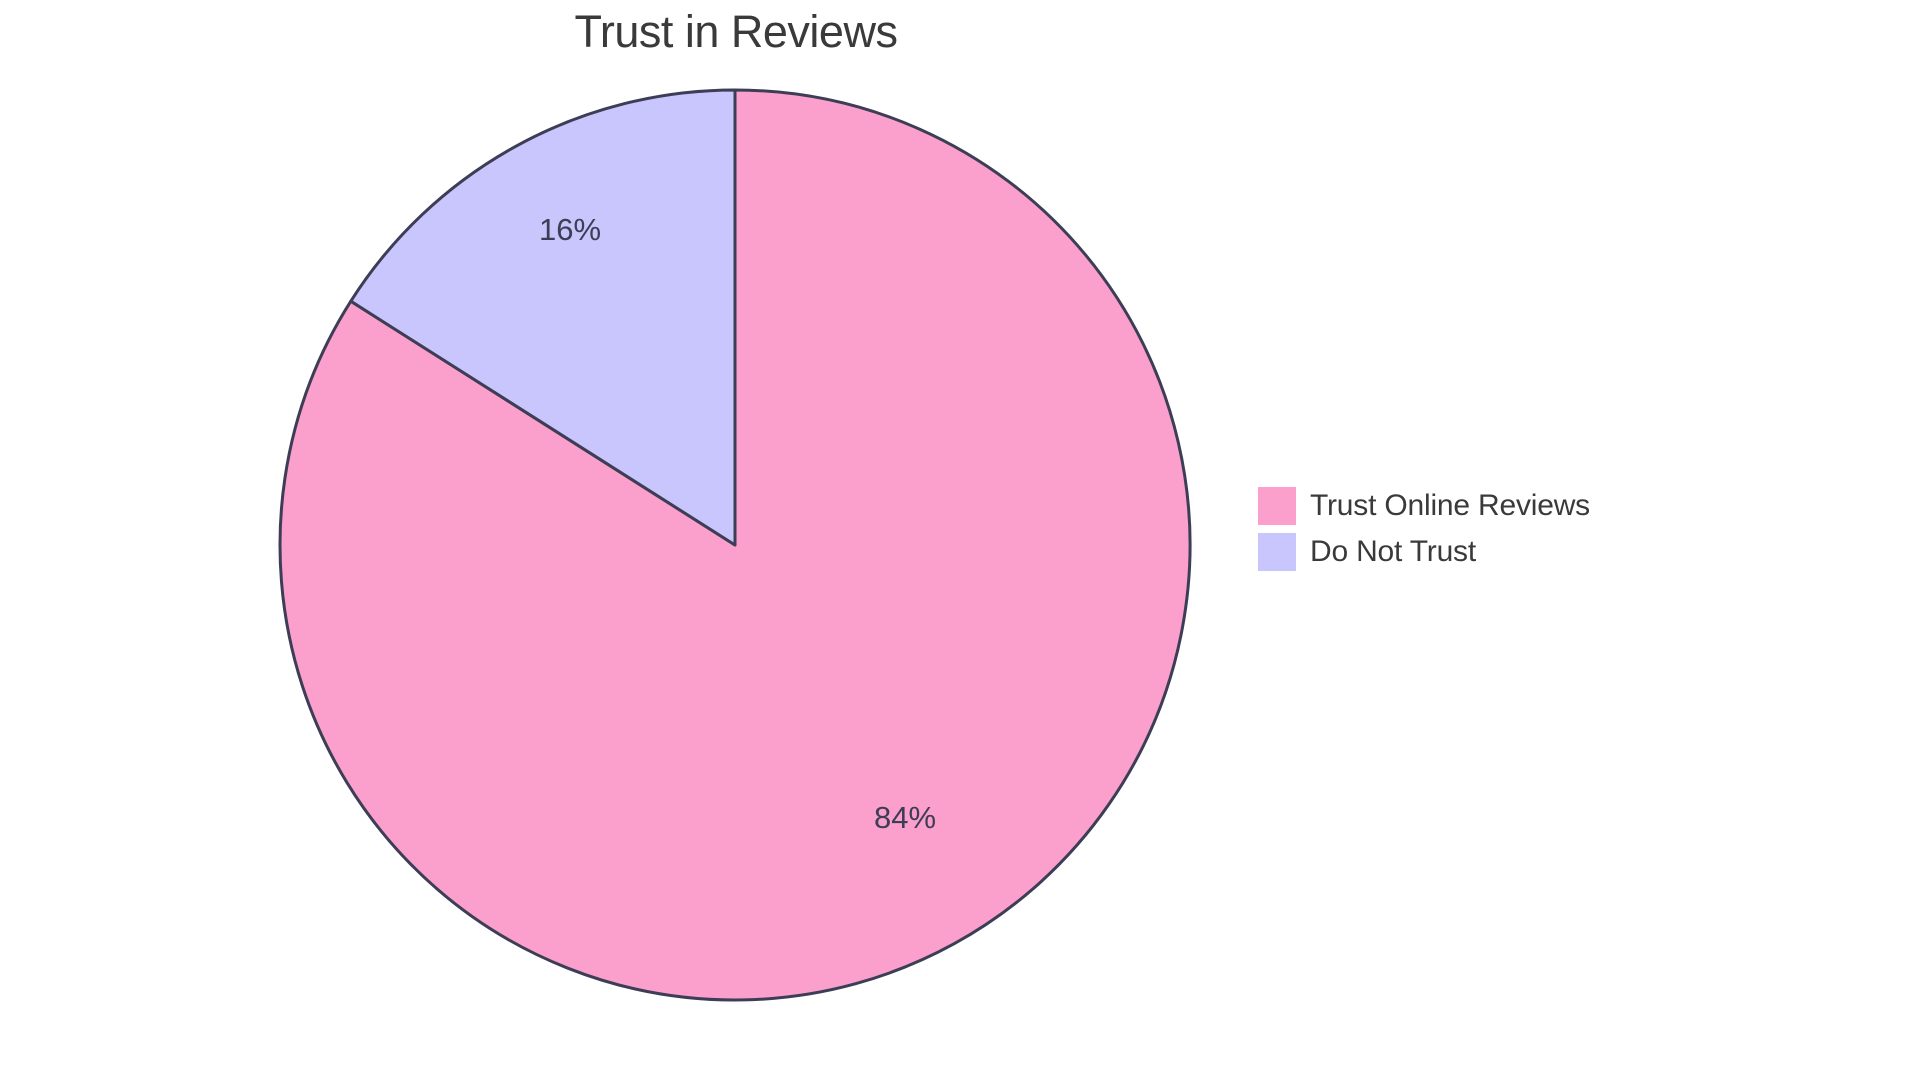 This screenshot has height=1083, width=1920. Describe the element at coordinates (1450, 505) in the screenshot. I see `legend-label-trust-online-reviews: Trust Online Reviews` at that location.